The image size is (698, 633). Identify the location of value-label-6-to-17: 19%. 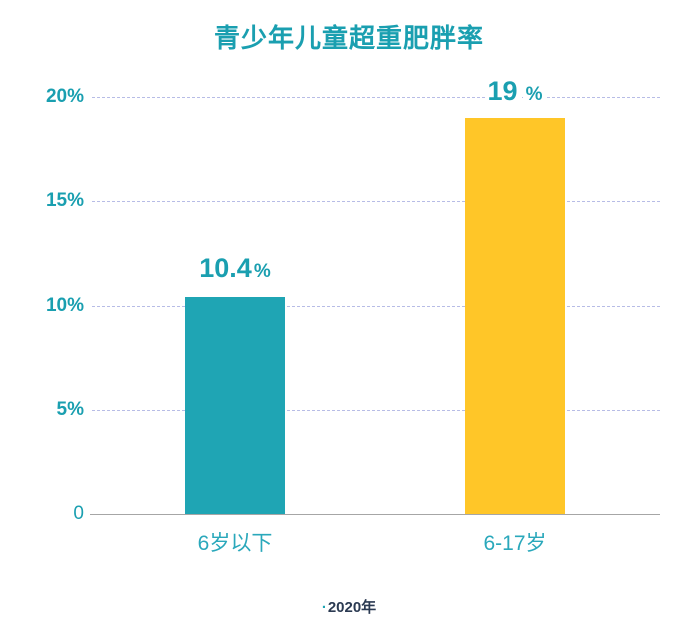
(515, 91).